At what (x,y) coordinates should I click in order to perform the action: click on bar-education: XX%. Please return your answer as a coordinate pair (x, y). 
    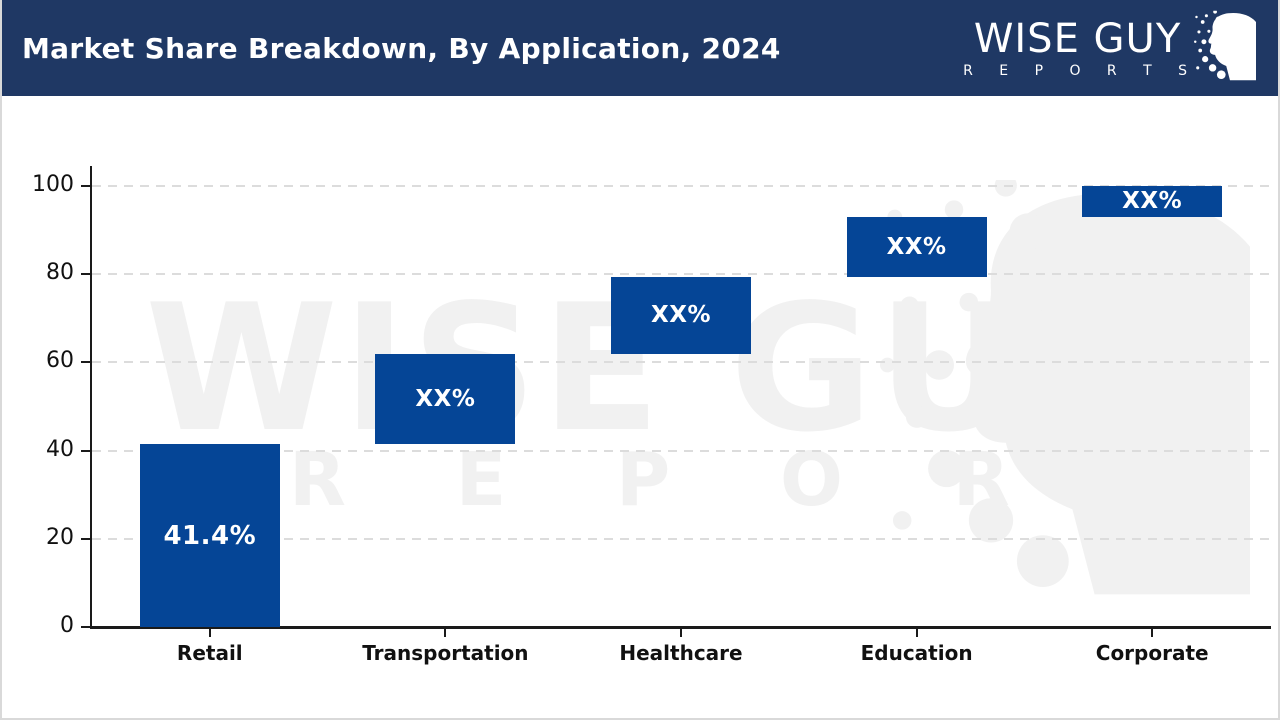
    Looking at the image, I should click on (916, 246).